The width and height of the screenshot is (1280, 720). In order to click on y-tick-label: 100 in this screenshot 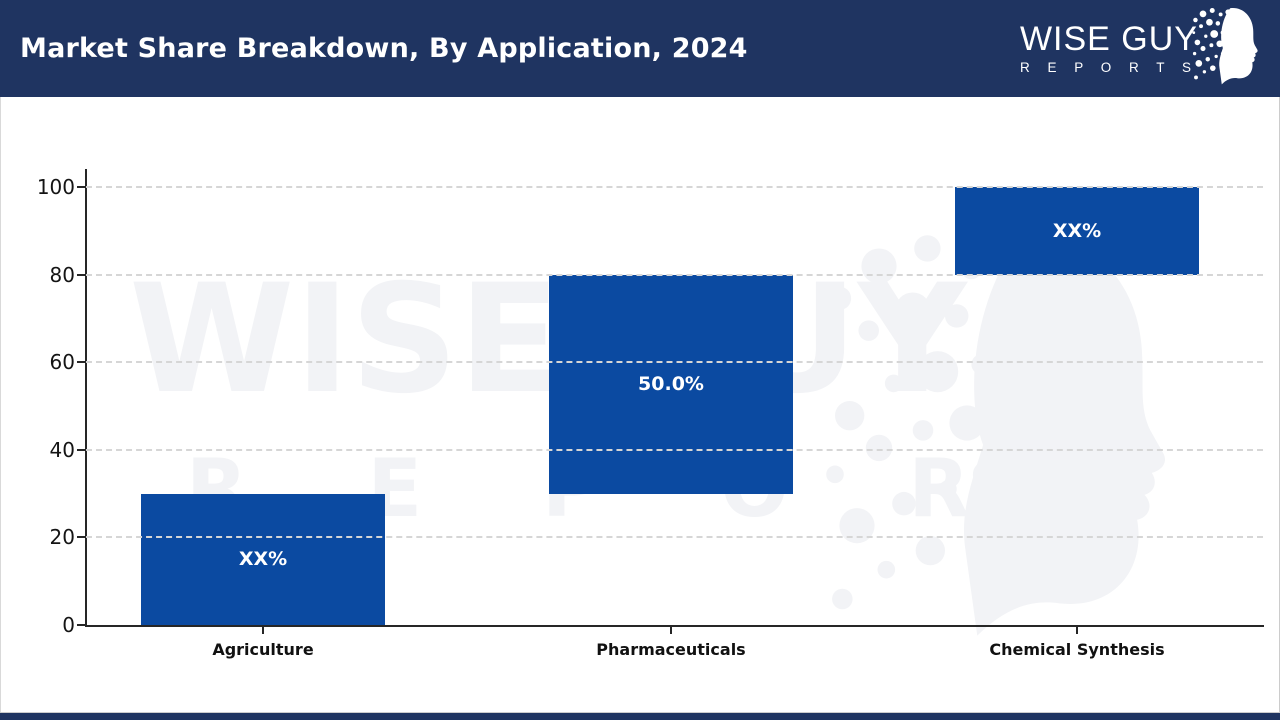, I will do `click(55, 187)`.